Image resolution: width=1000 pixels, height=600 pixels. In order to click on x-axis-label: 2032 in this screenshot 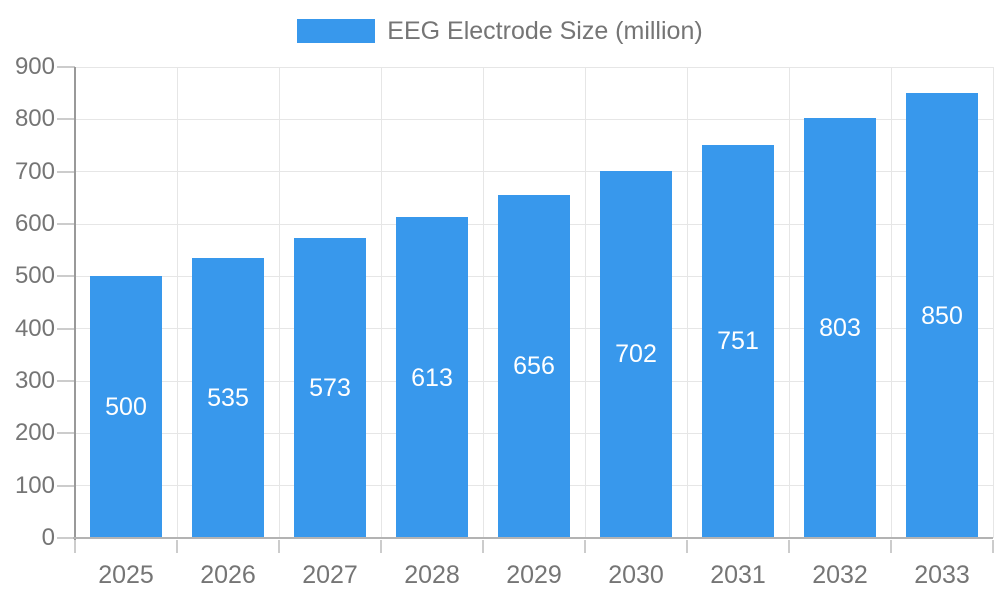, I will do `click(840, 575)`.